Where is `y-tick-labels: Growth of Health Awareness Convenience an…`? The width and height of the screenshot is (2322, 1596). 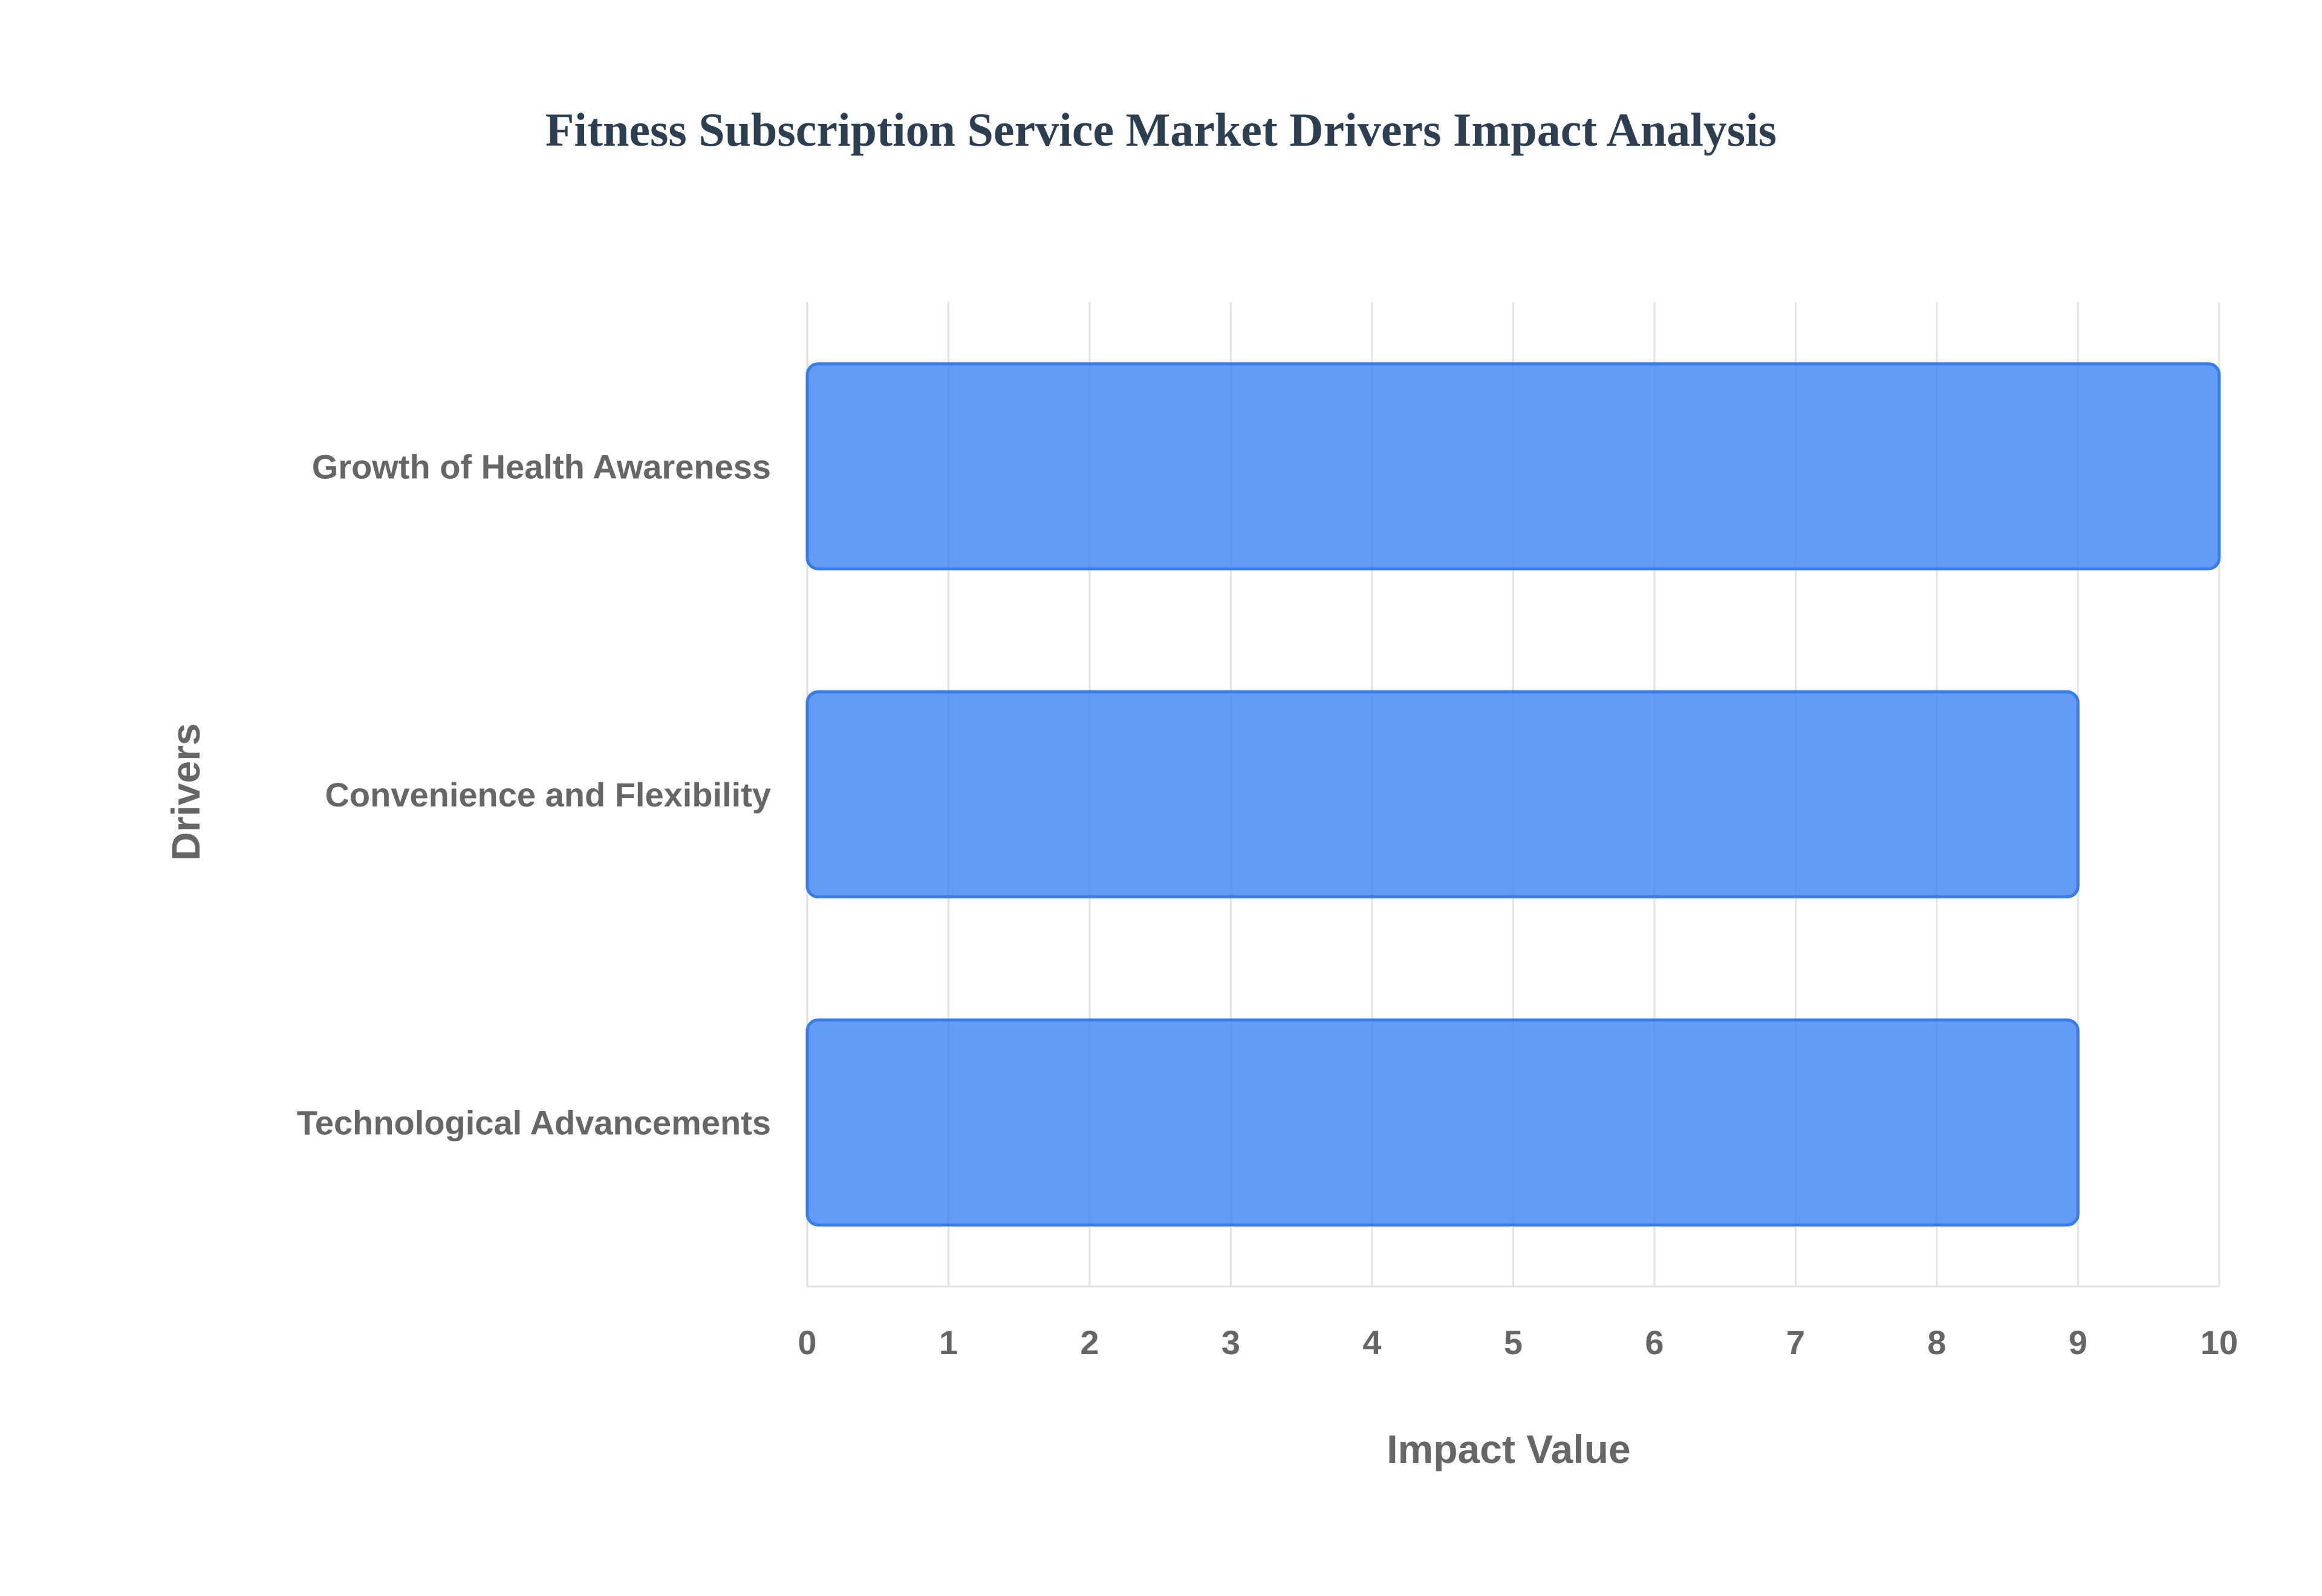 y-tick-labels: Growth of Health Awareness Convenience an… is located at coordinates (534, 794).